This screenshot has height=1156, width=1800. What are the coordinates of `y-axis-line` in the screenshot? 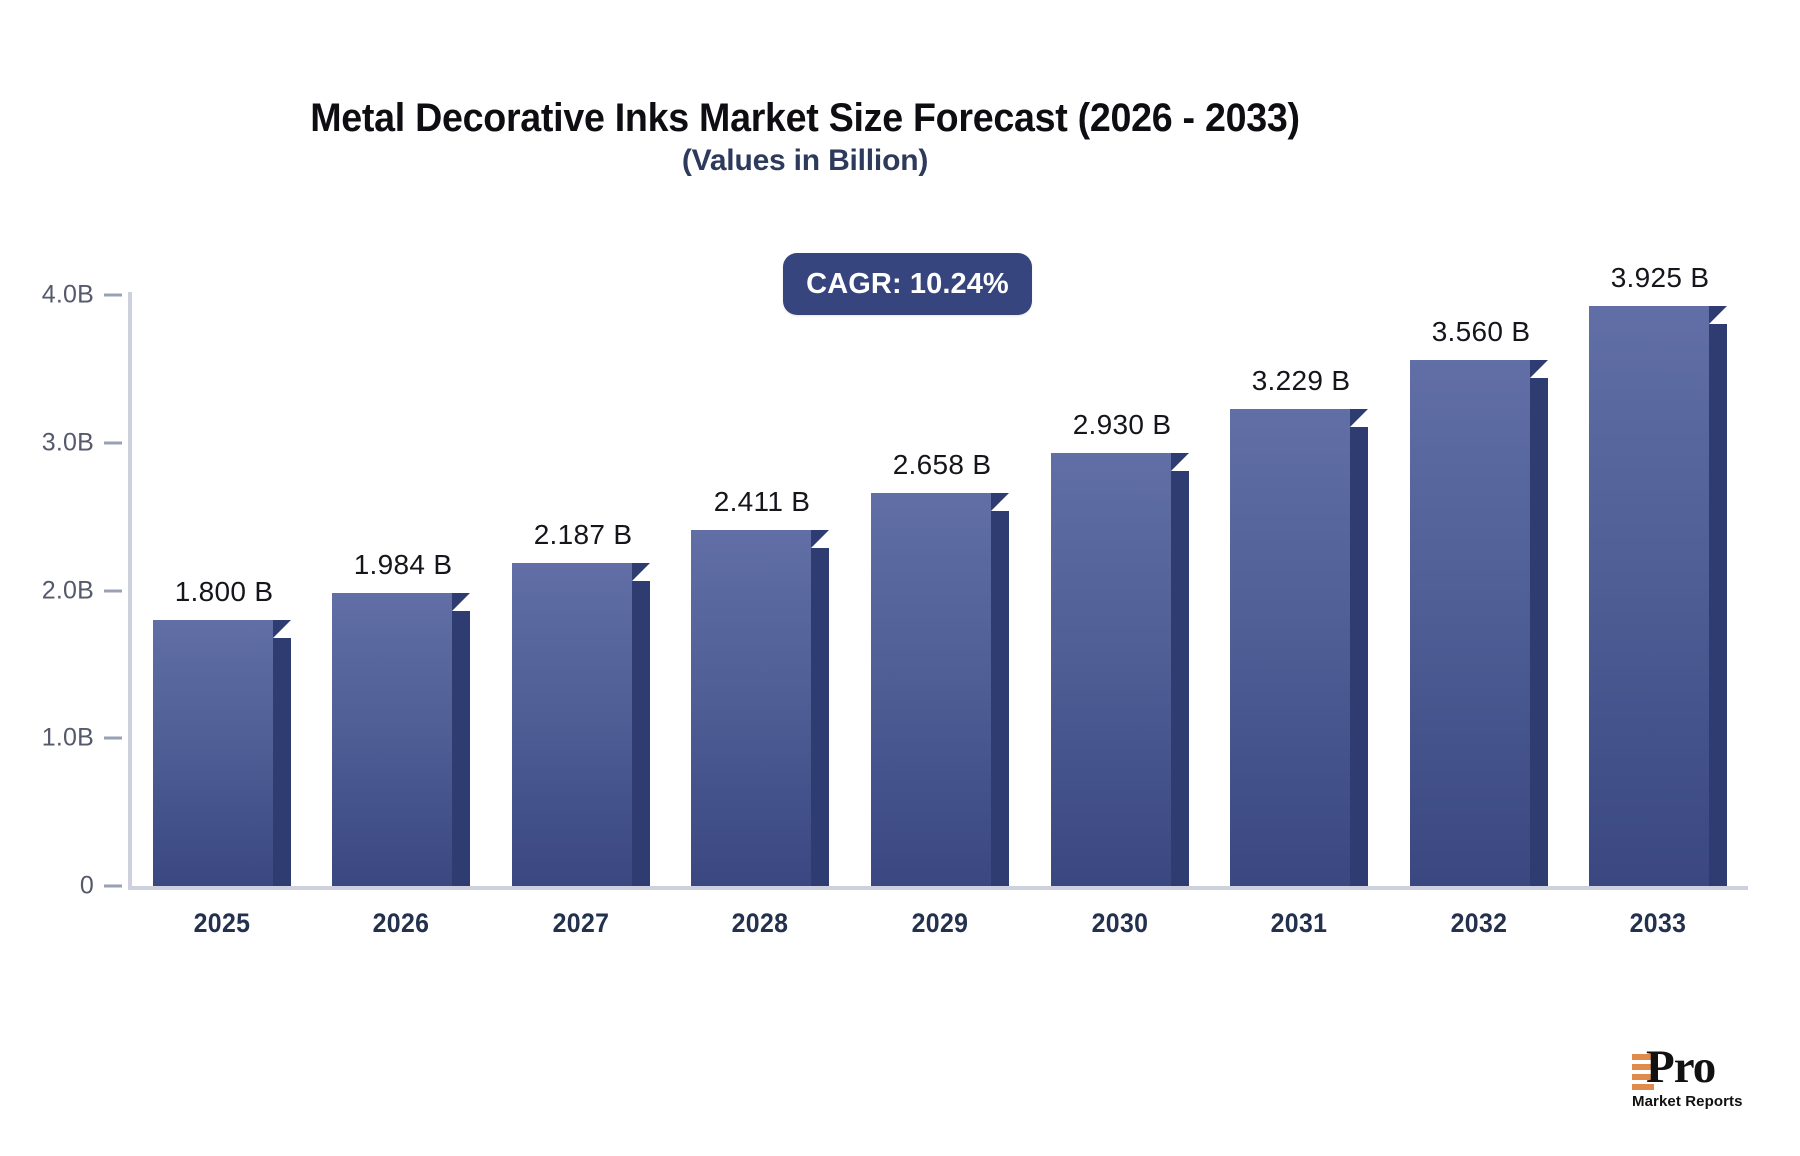 It's located at (130, 590).